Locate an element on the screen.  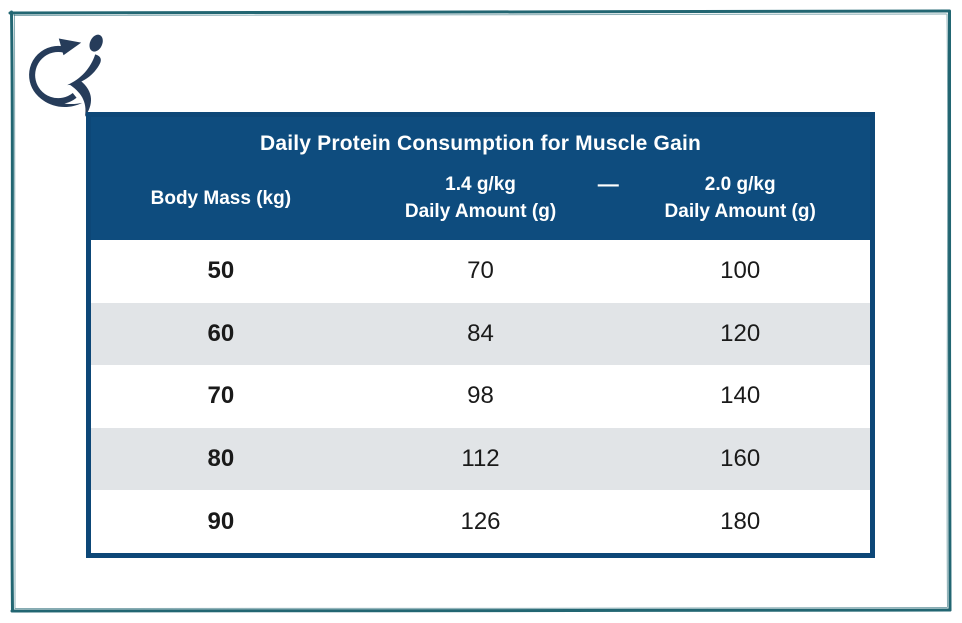
cell-amount-2-0: 100 is located at coordinates (740, 271).